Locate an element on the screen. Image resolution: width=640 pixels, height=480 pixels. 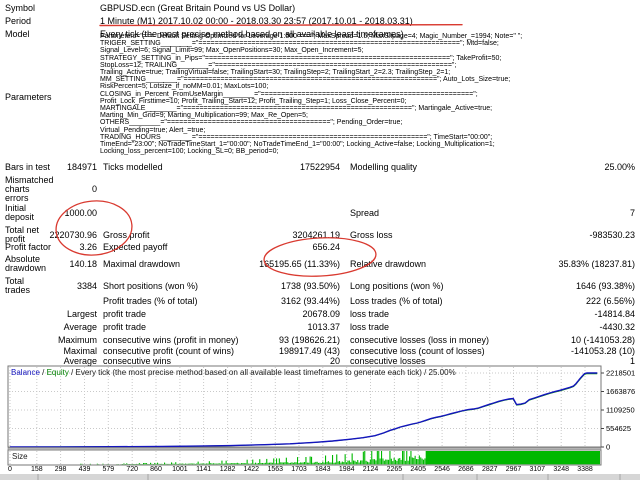
x-axis-label: 2967 is located at coordinates (514, 469).